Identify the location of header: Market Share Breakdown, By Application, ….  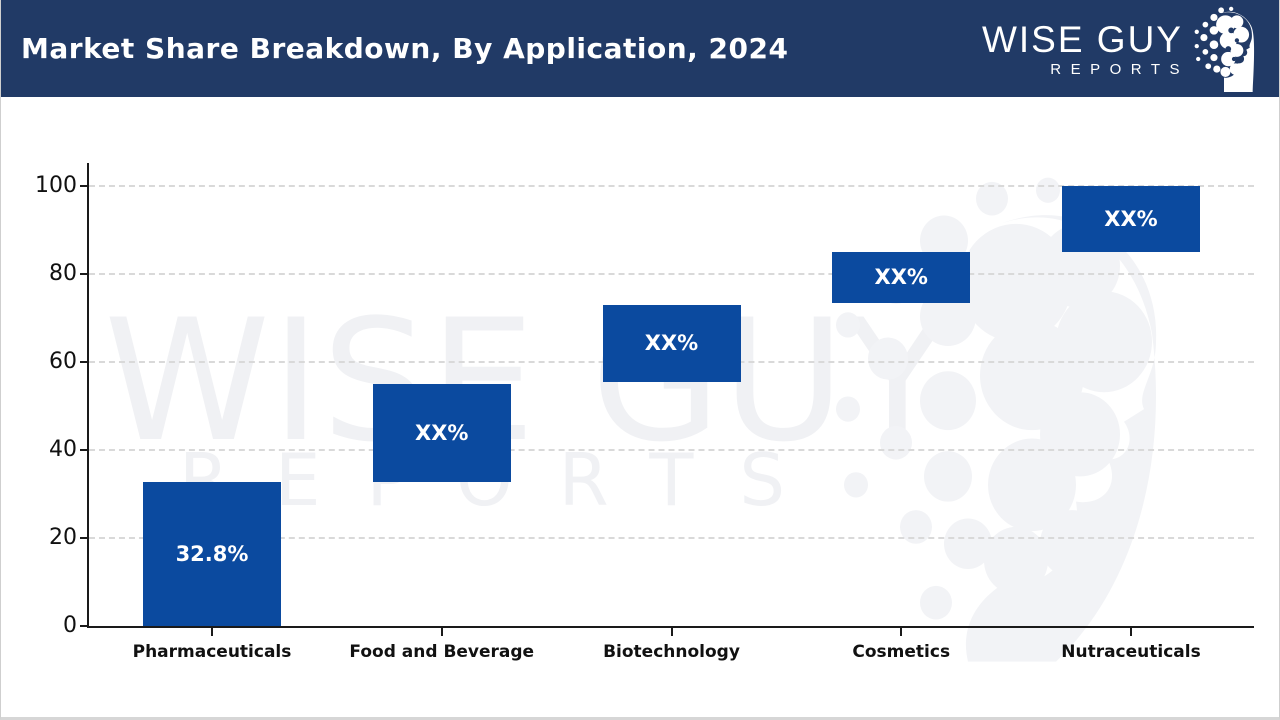
(640, 48).